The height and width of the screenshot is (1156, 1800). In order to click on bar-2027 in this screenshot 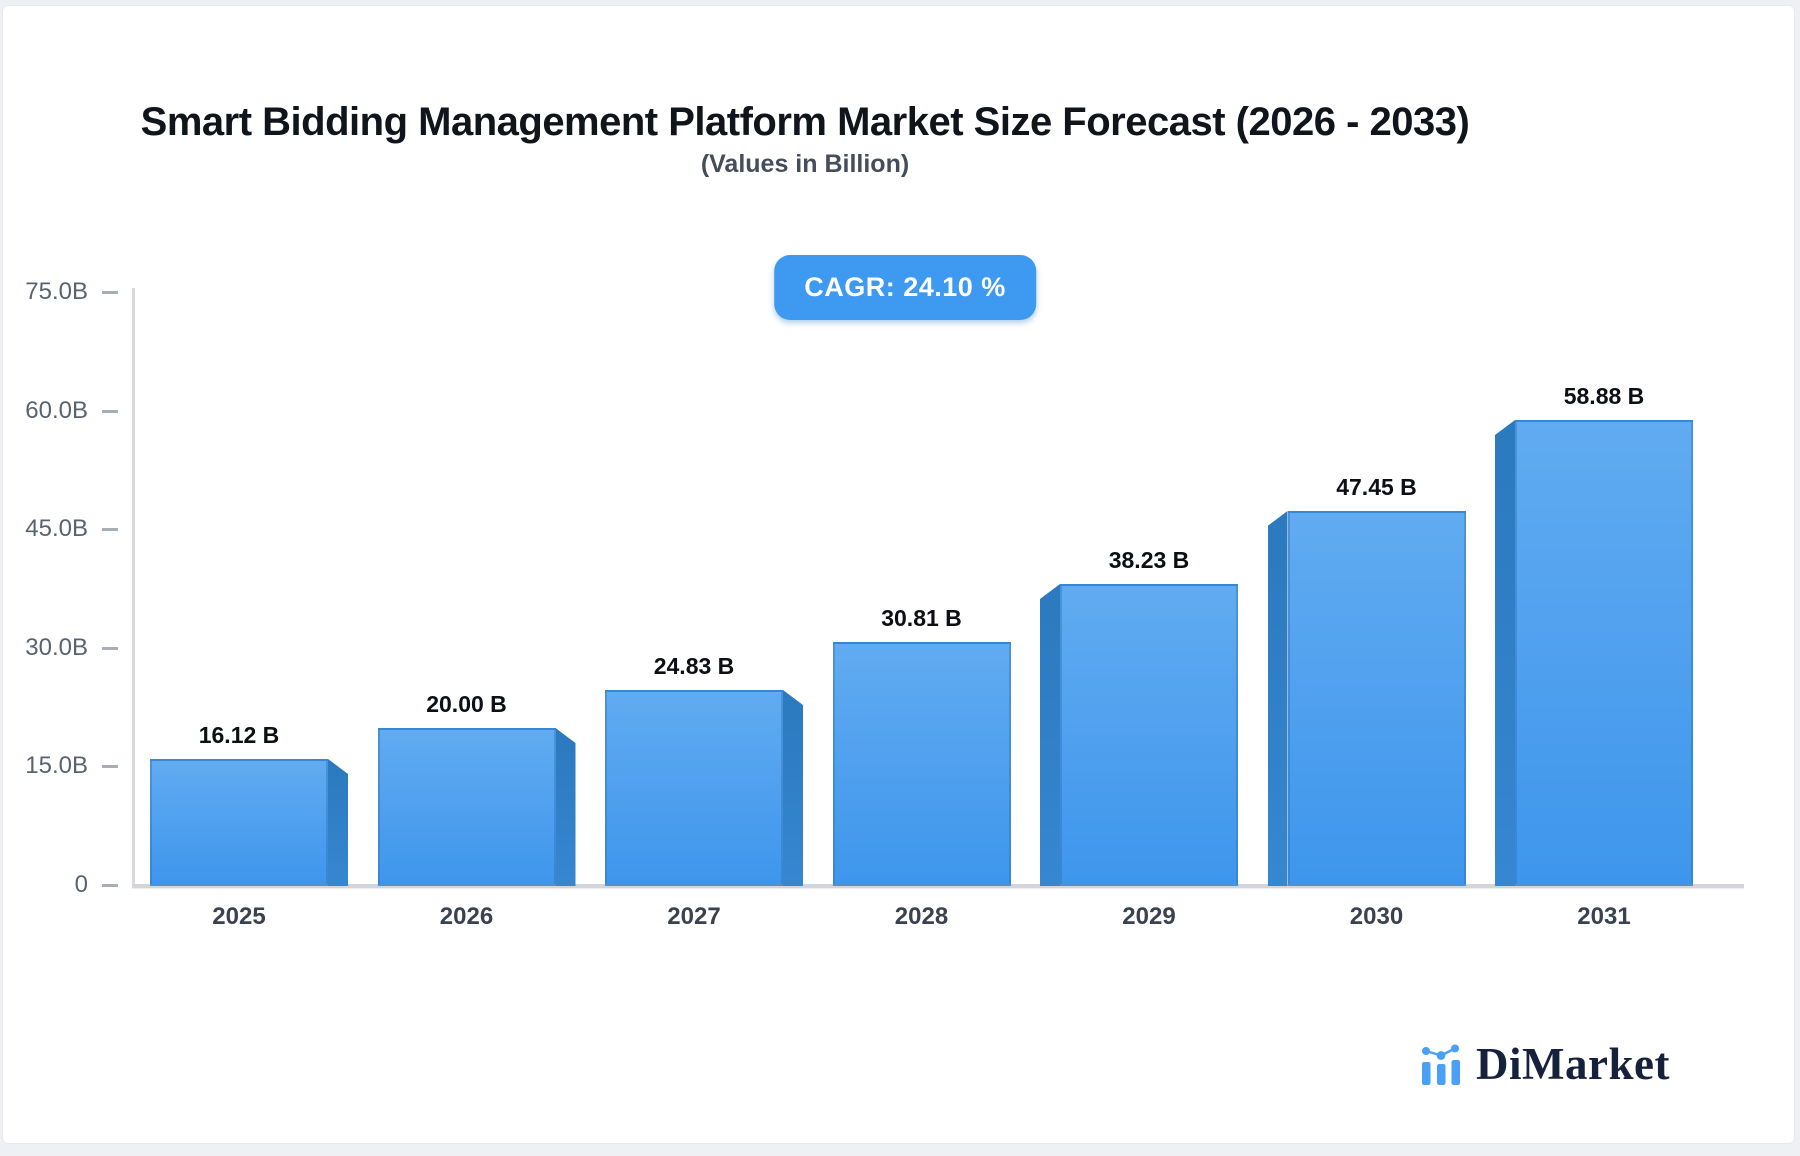, I will do `click(694, 788)`.